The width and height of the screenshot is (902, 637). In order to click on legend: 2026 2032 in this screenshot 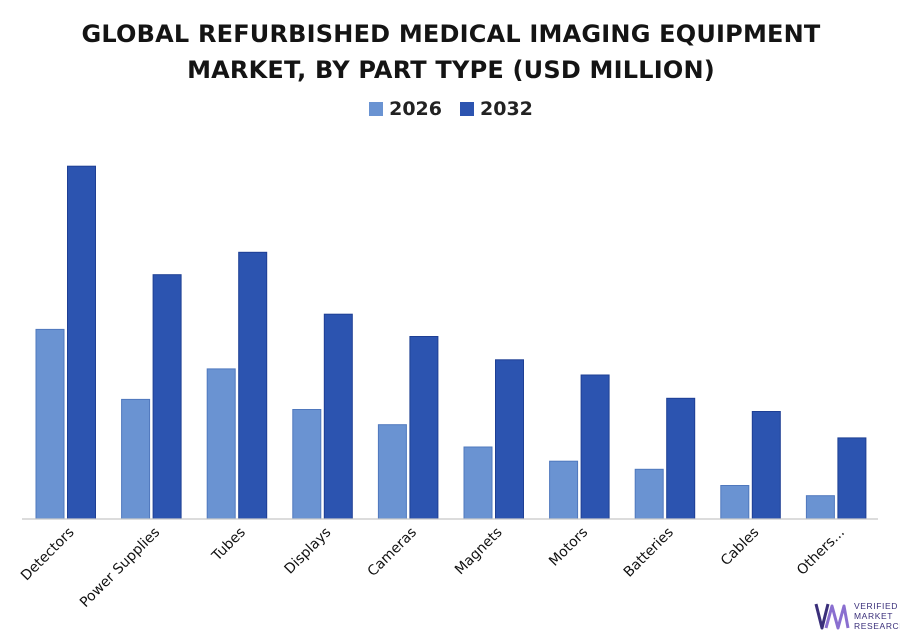, I will do `click(451, 109)`.